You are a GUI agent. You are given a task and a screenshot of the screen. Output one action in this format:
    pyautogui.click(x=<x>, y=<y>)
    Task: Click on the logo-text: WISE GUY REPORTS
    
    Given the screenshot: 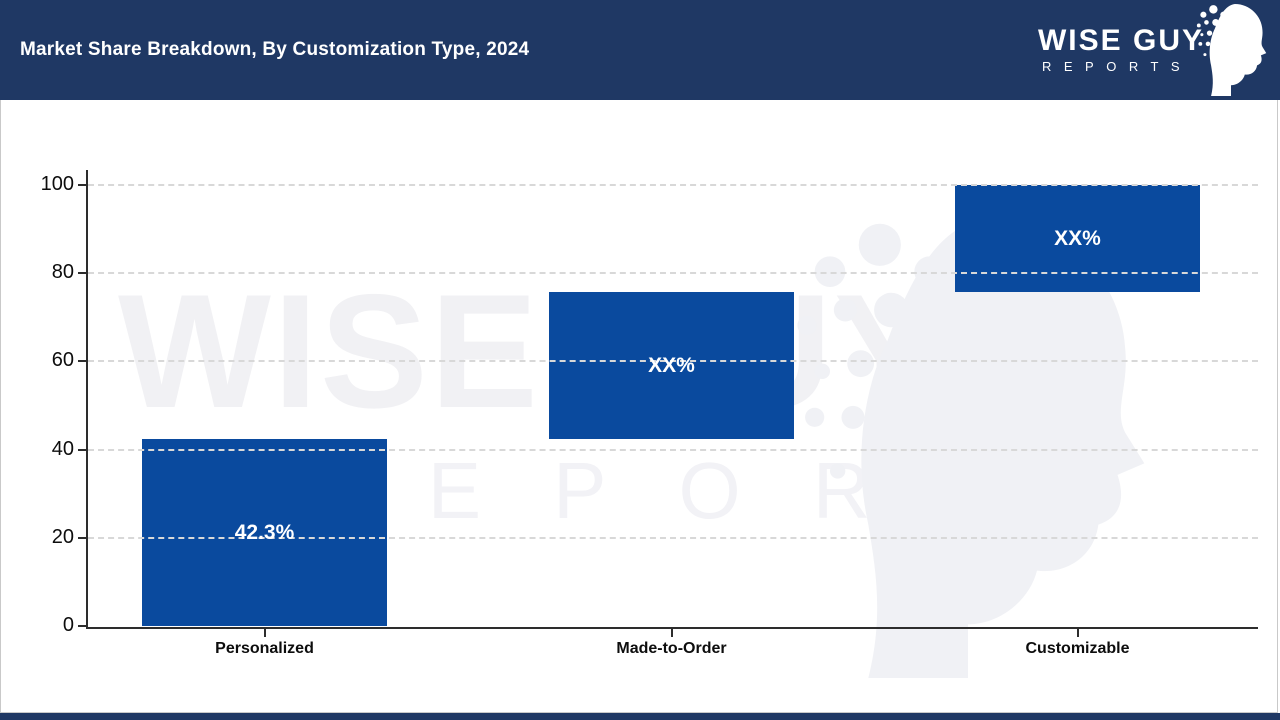 What is the action you would take?
    pyautogui.click(x=1120, y=49)
    